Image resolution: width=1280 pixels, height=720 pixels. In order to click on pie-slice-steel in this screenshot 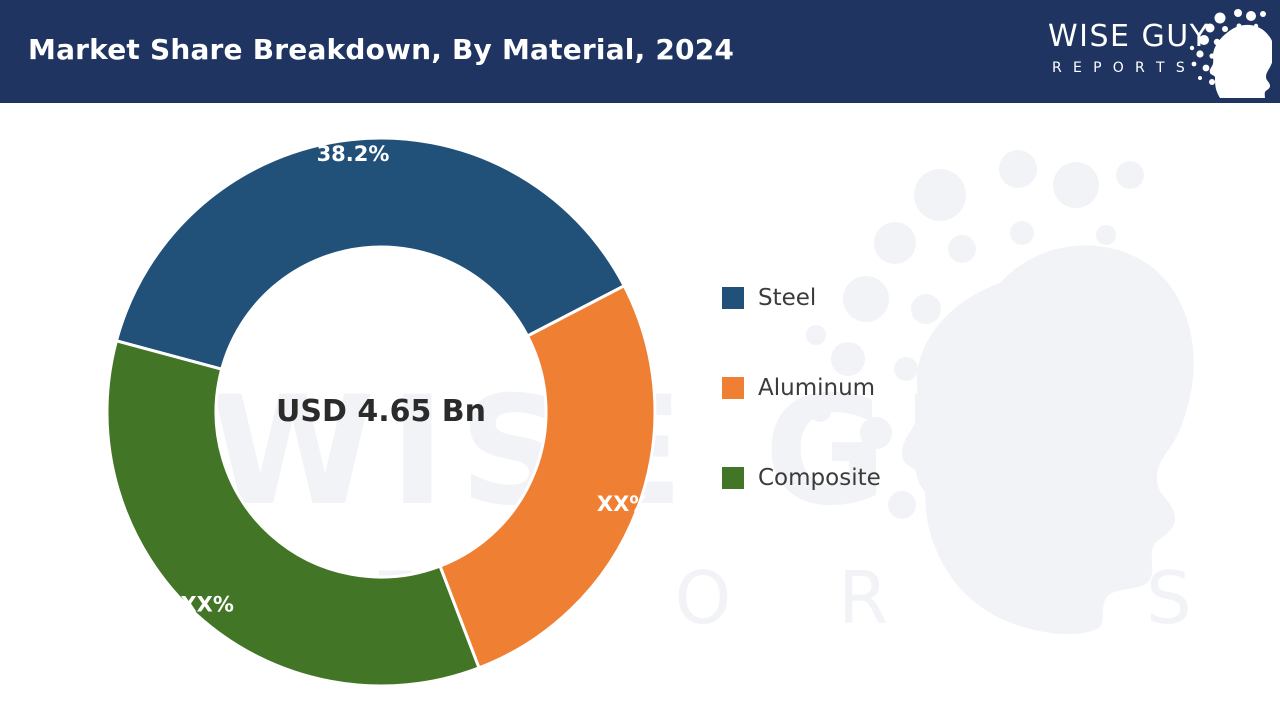, I will do `click(370, 254)`.